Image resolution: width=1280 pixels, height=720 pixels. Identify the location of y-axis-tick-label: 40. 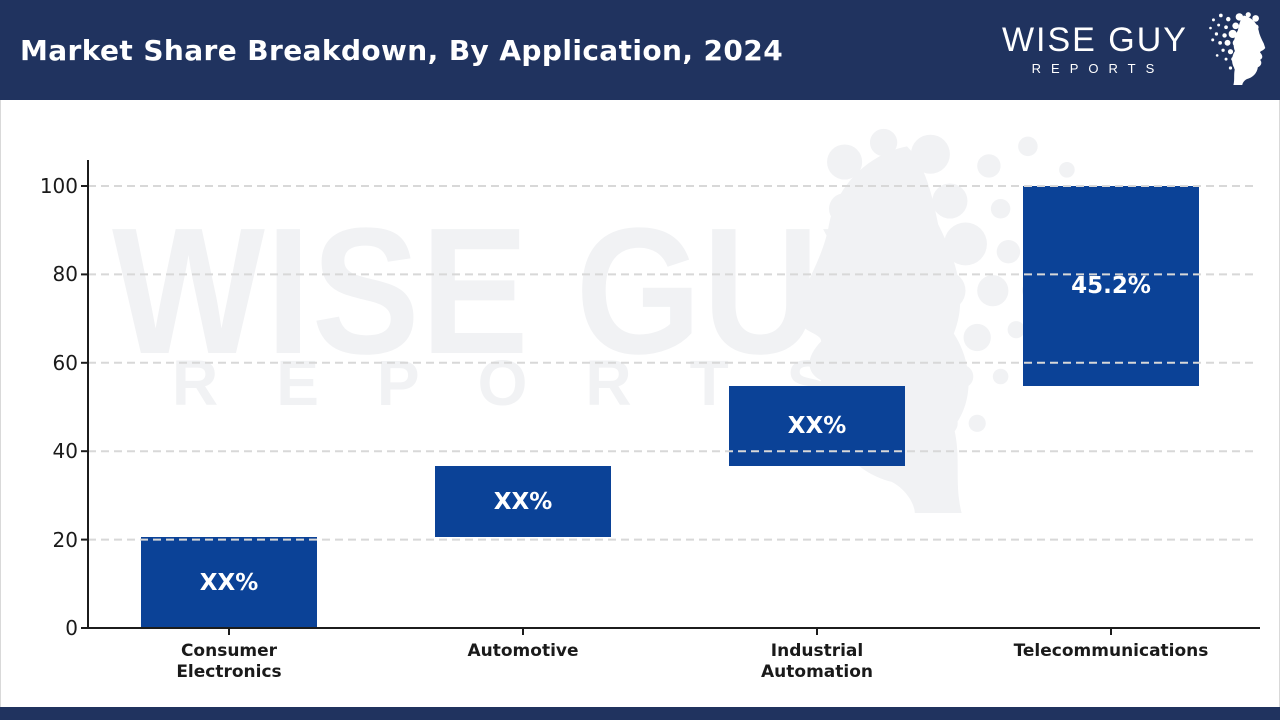
(65, 451).